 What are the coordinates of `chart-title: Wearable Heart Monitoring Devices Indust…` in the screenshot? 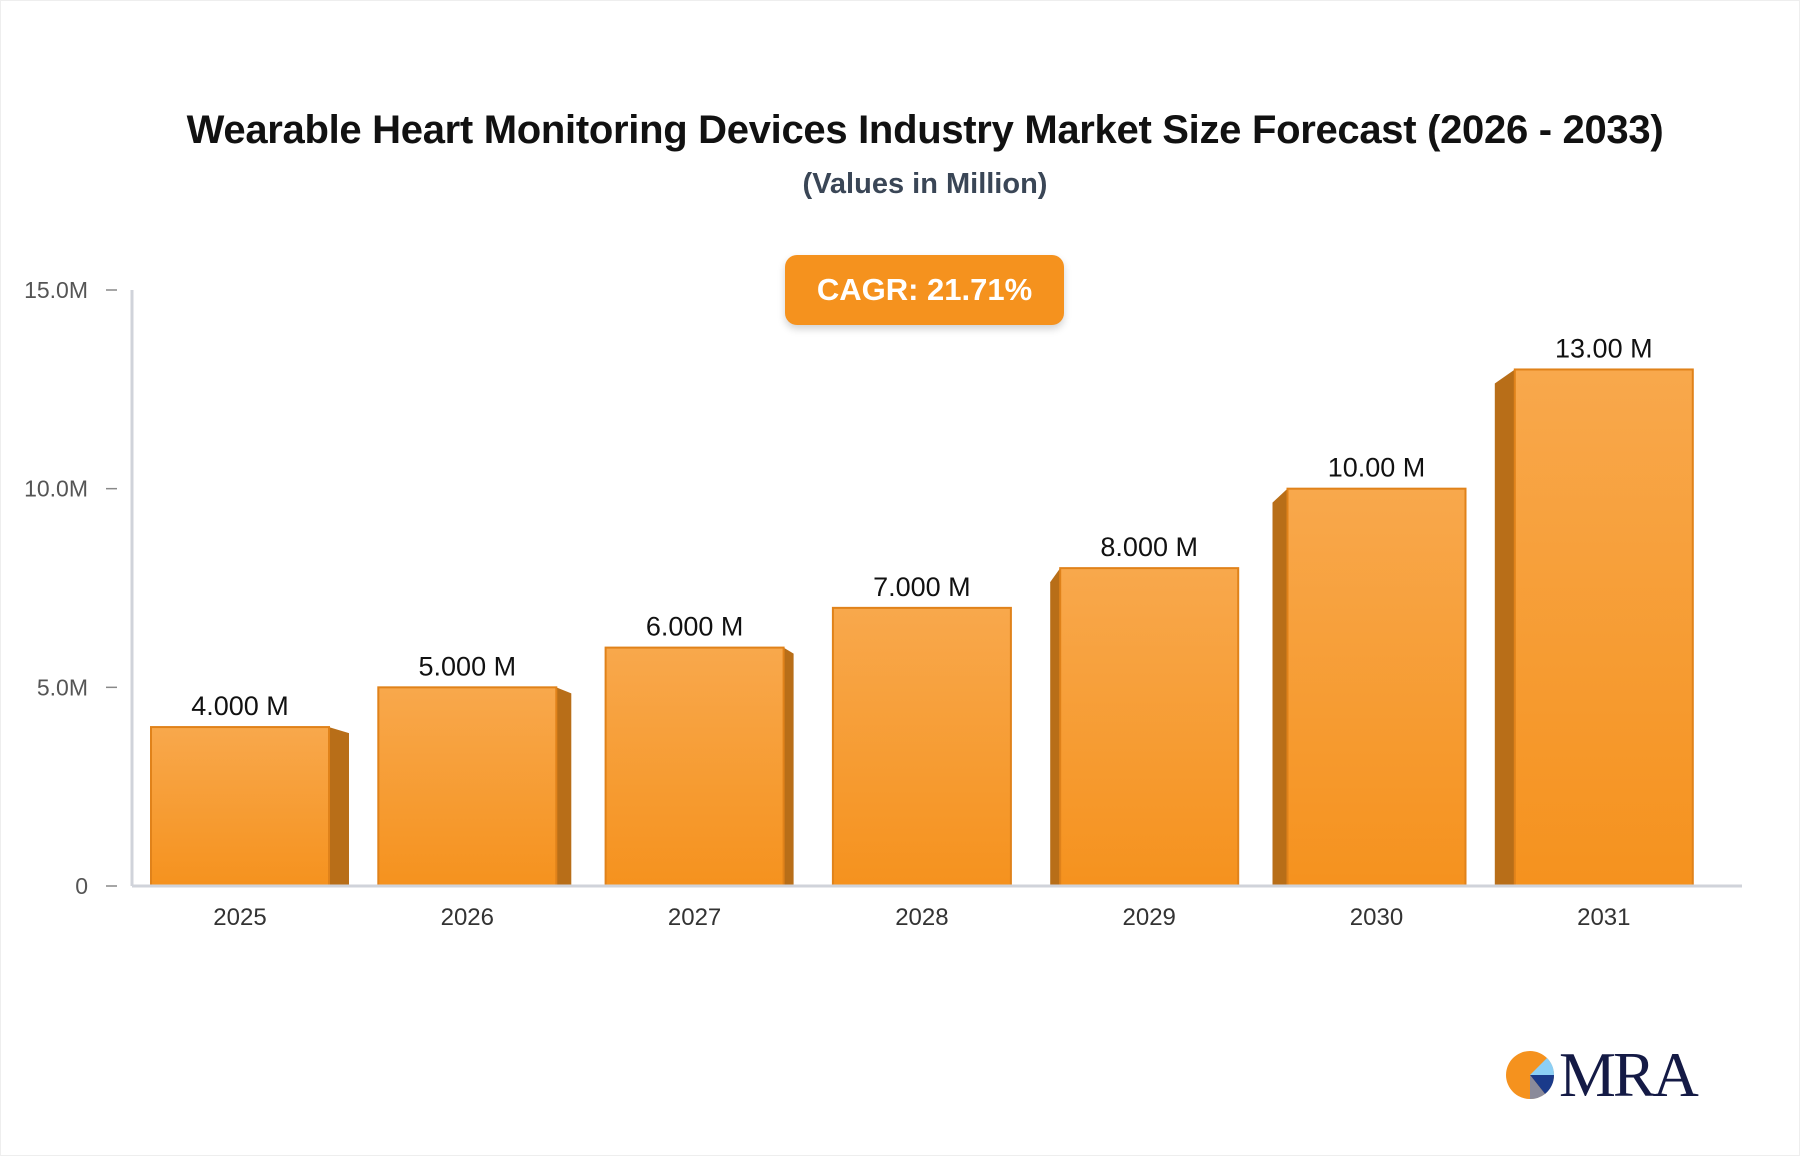 It's located at (925, 130).